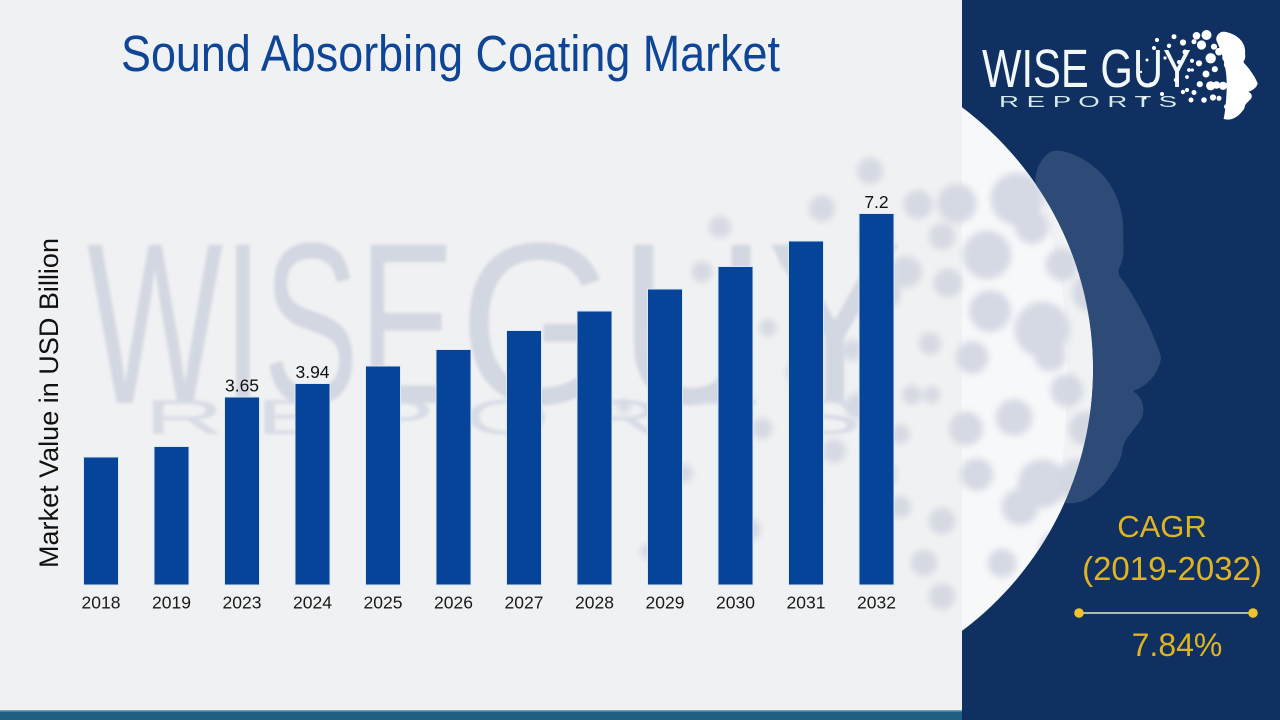  I want to click on svg-text: 2019, so click(171, 603).